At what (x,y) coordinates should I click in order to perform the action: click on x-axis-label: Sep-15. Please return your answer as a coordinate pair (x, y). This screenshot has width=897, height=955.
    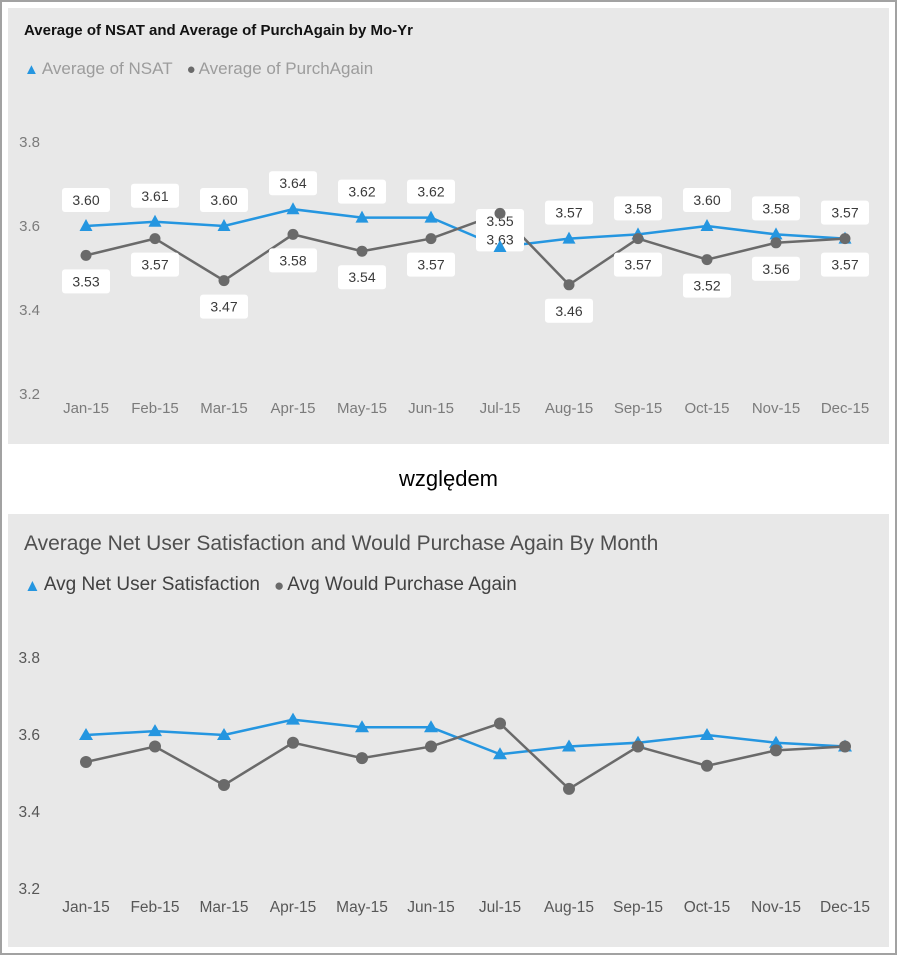
    Looking at the image, I should click on (638, 408).